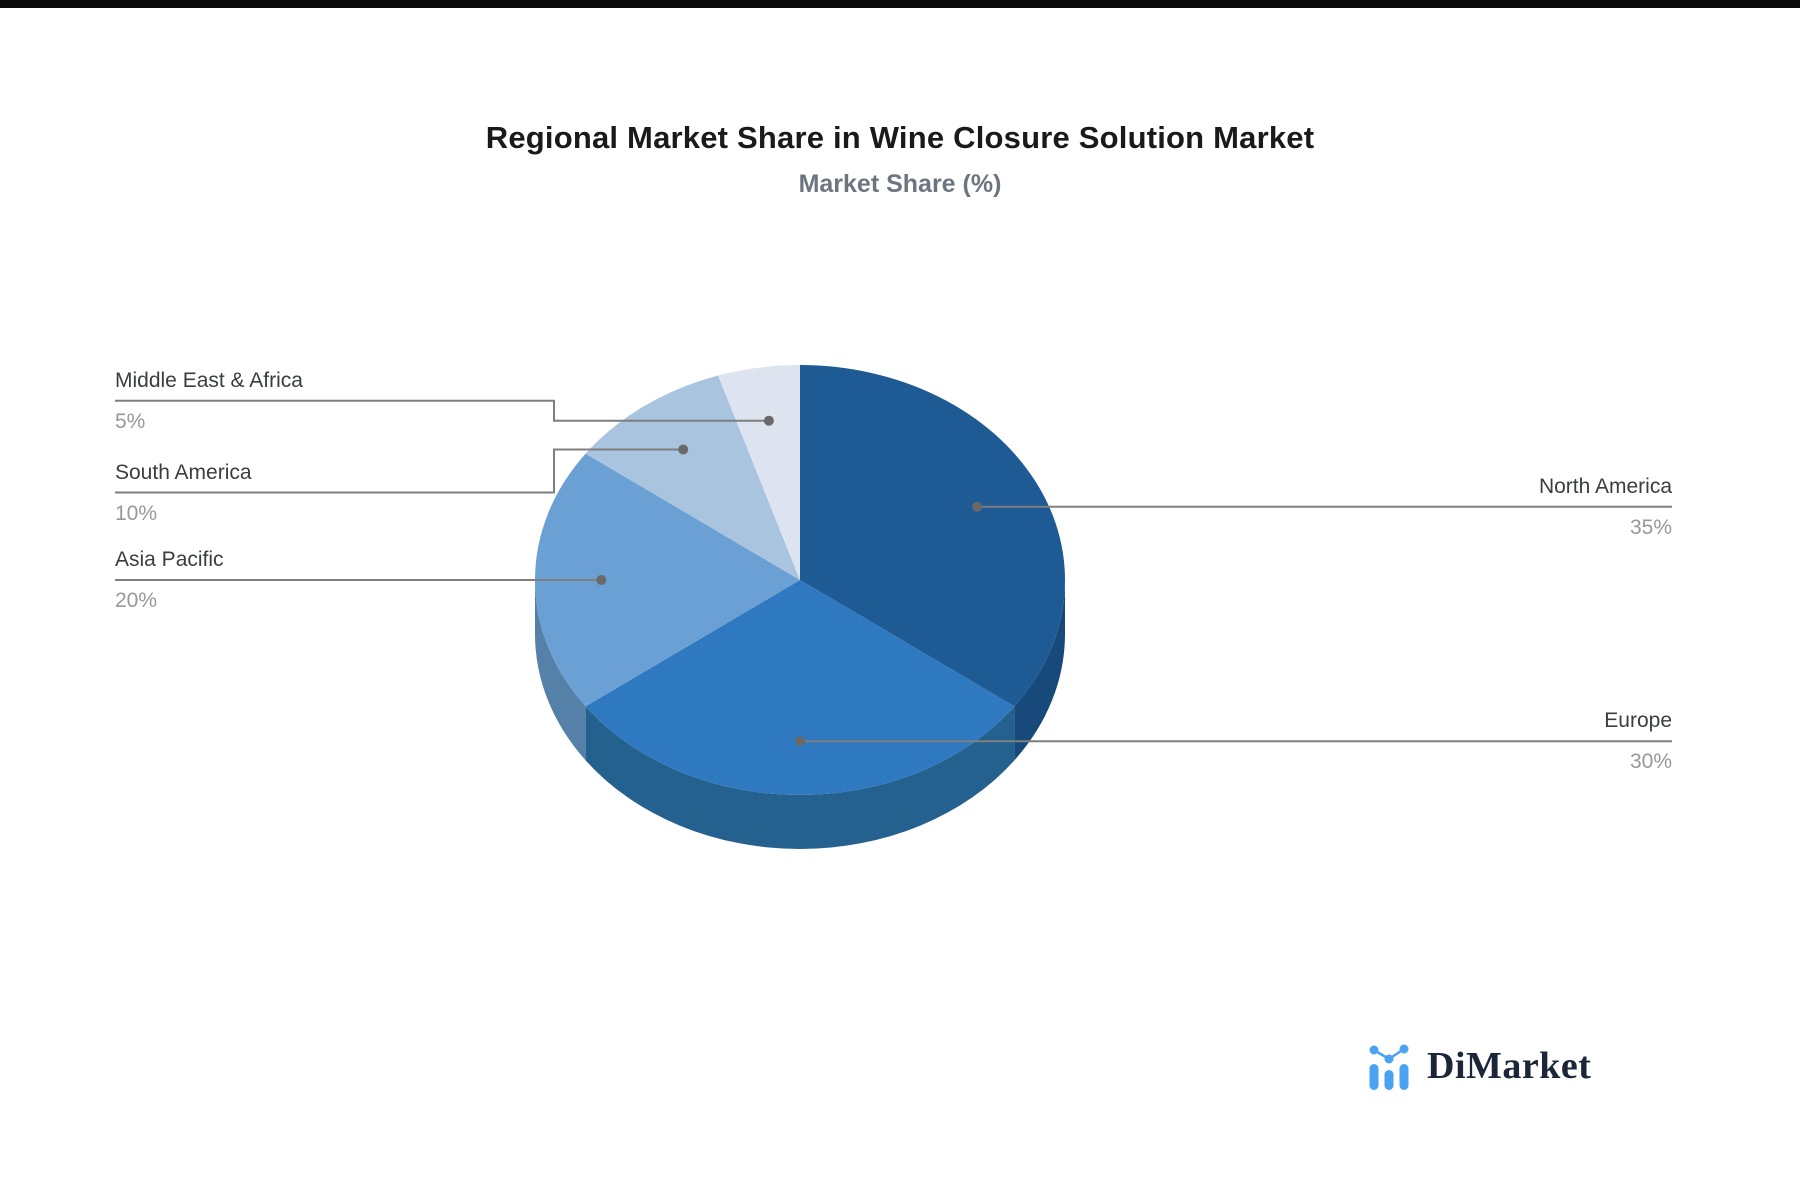 The image size is (1800, 1196). I want to click on slice-percent-europe: 30%, so click(1650, 762).